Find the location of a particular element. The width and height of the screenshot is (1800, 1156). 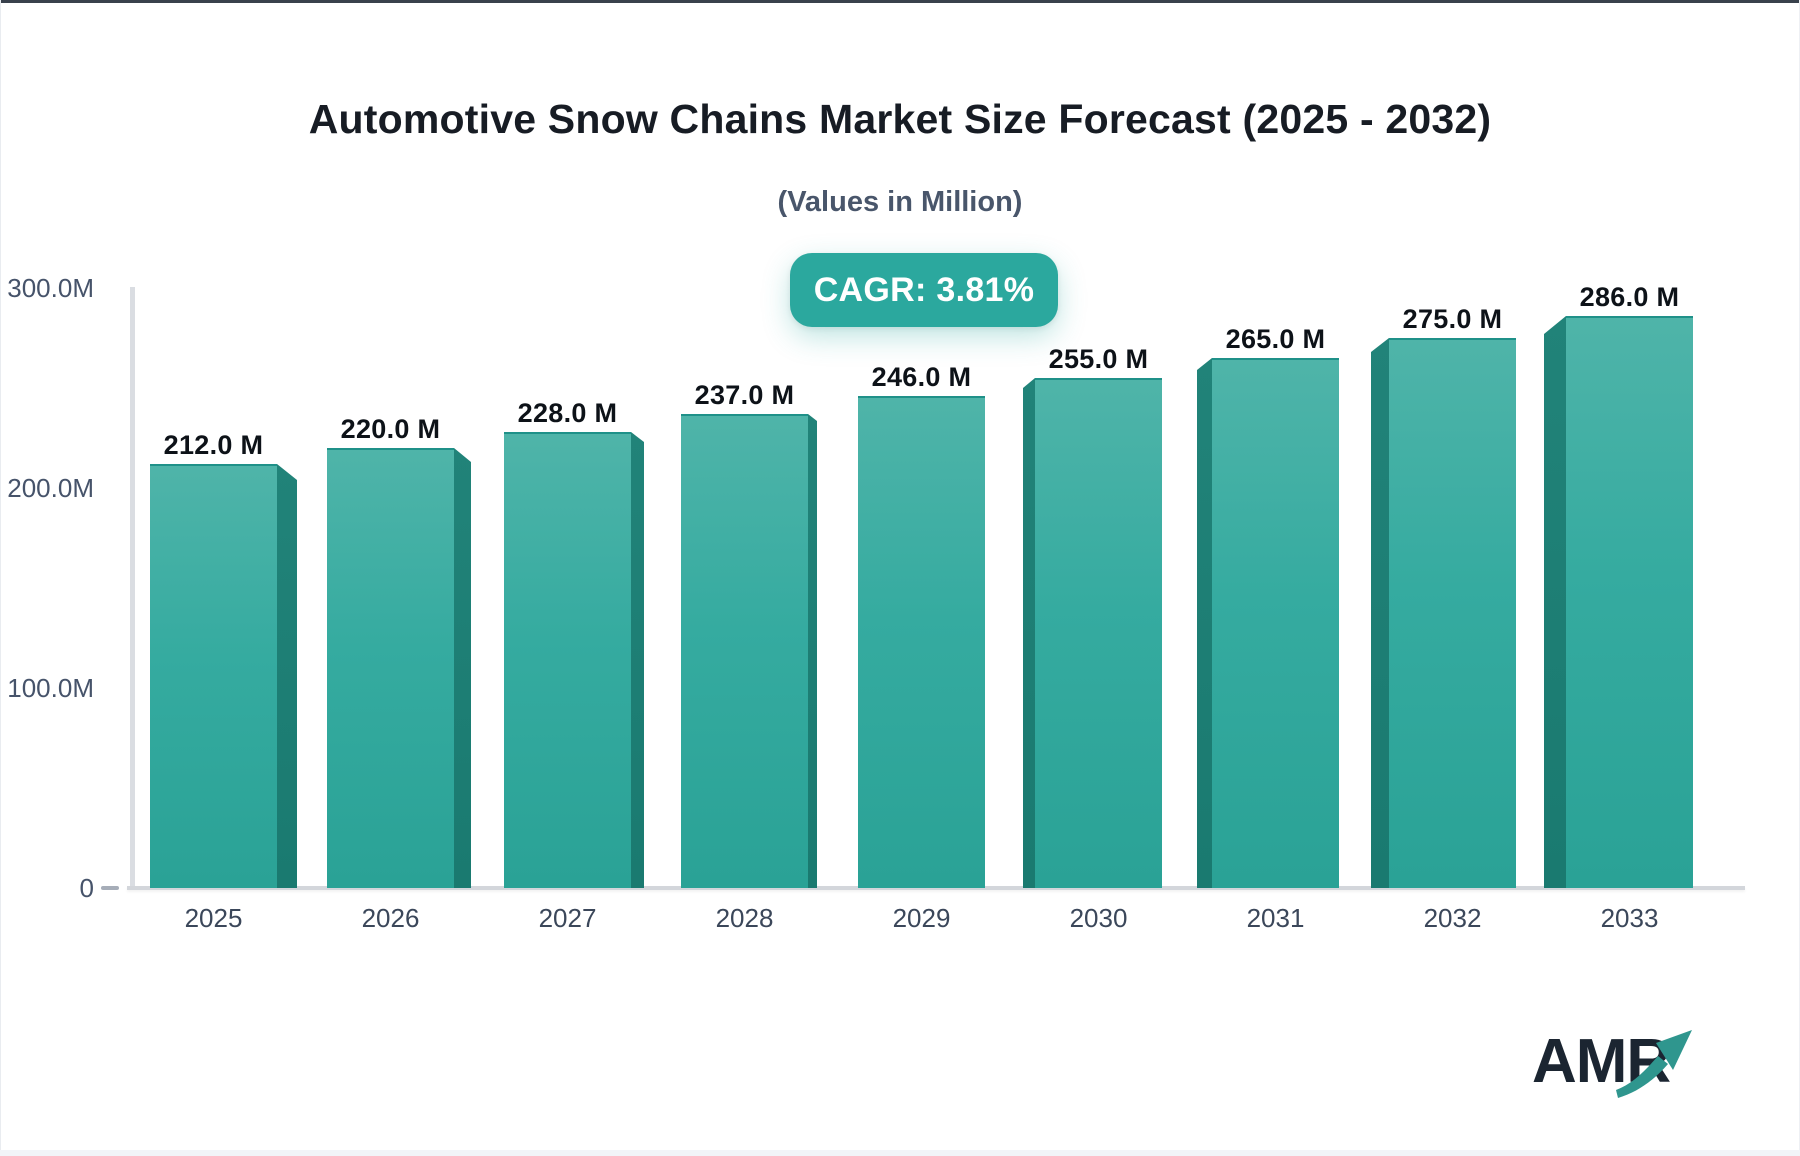

y-tick-label: 300.0M is located at coordinates (50, 288).